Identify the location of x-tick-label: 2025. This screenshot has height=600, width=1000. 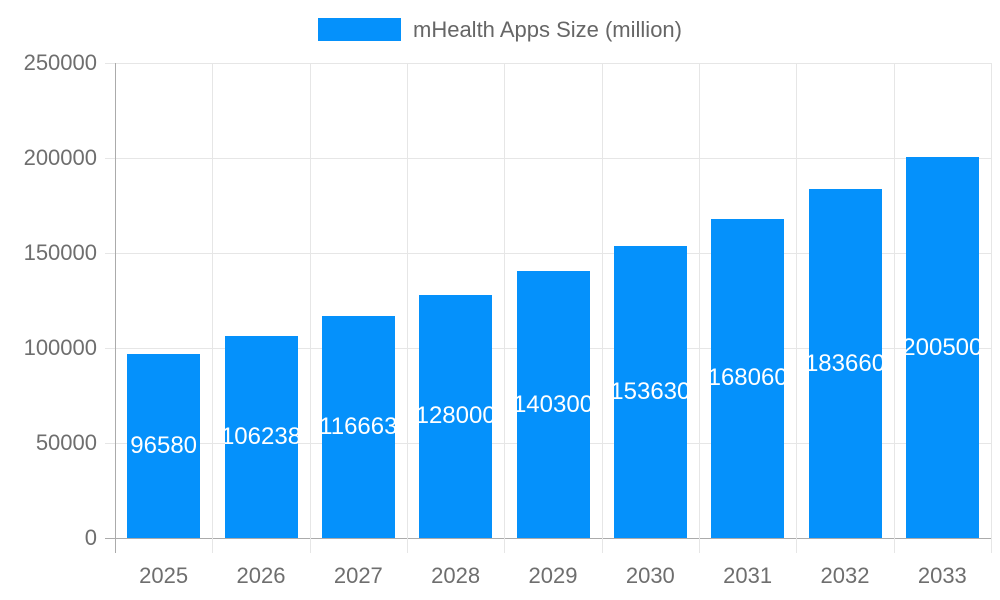
(164, 575).